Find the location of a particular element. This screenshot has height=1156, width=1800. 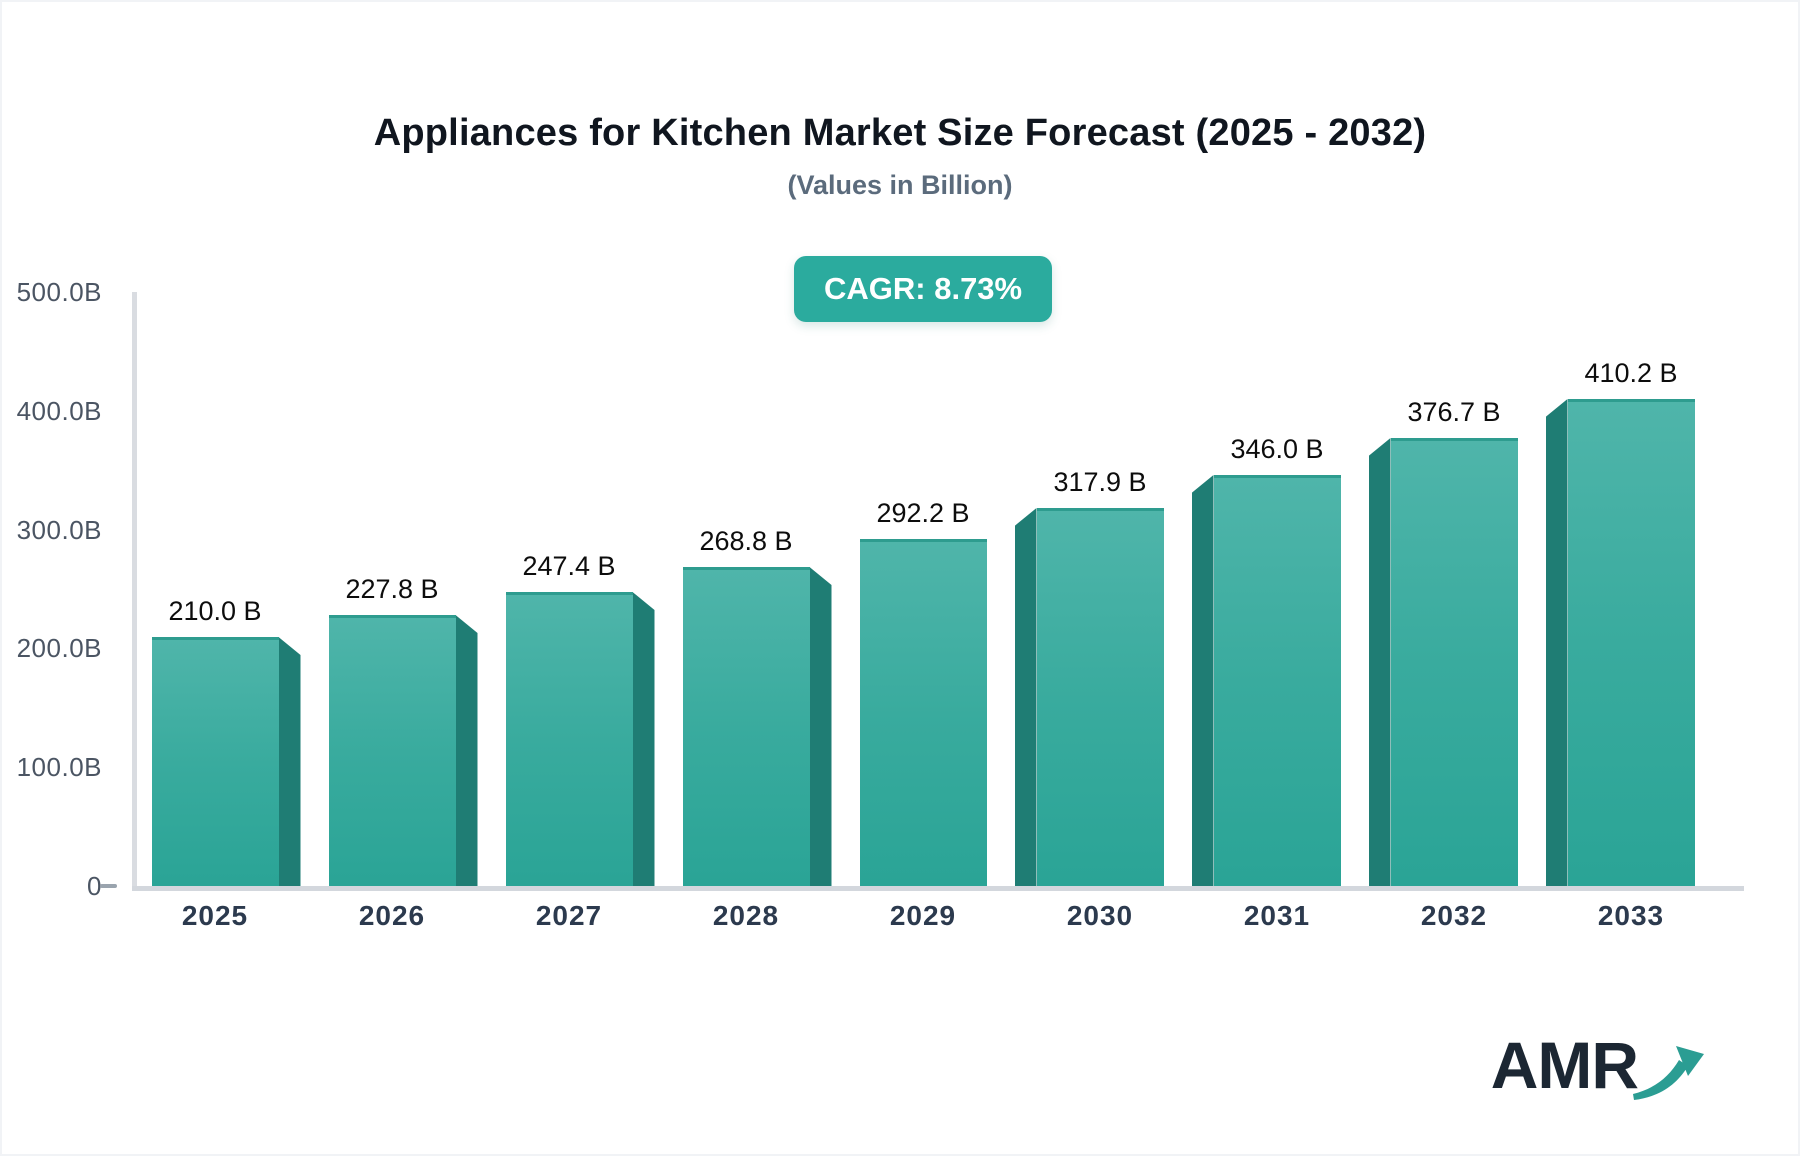

x-tick-label: 2028 is located at coordinates (746, 915).